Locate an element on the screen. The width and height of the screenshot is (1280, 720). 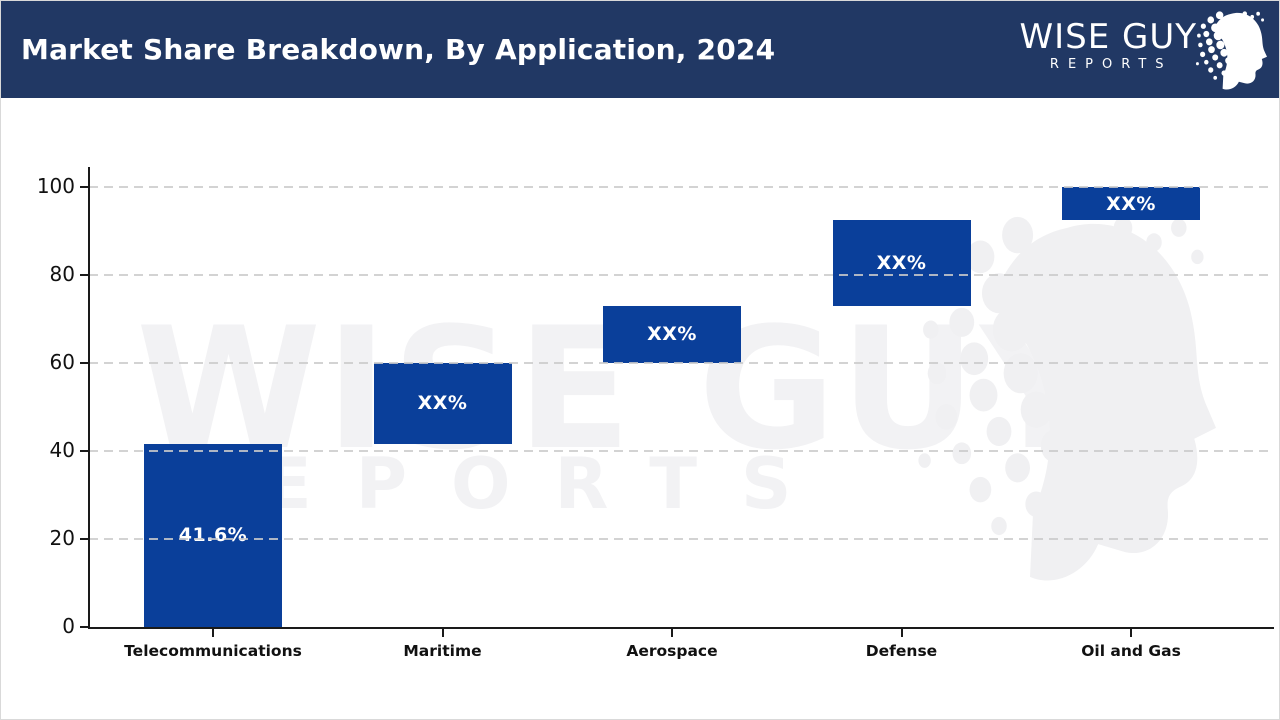
brand-logo: WISE GUY REPORTS is located at coordinates (1139, 51).